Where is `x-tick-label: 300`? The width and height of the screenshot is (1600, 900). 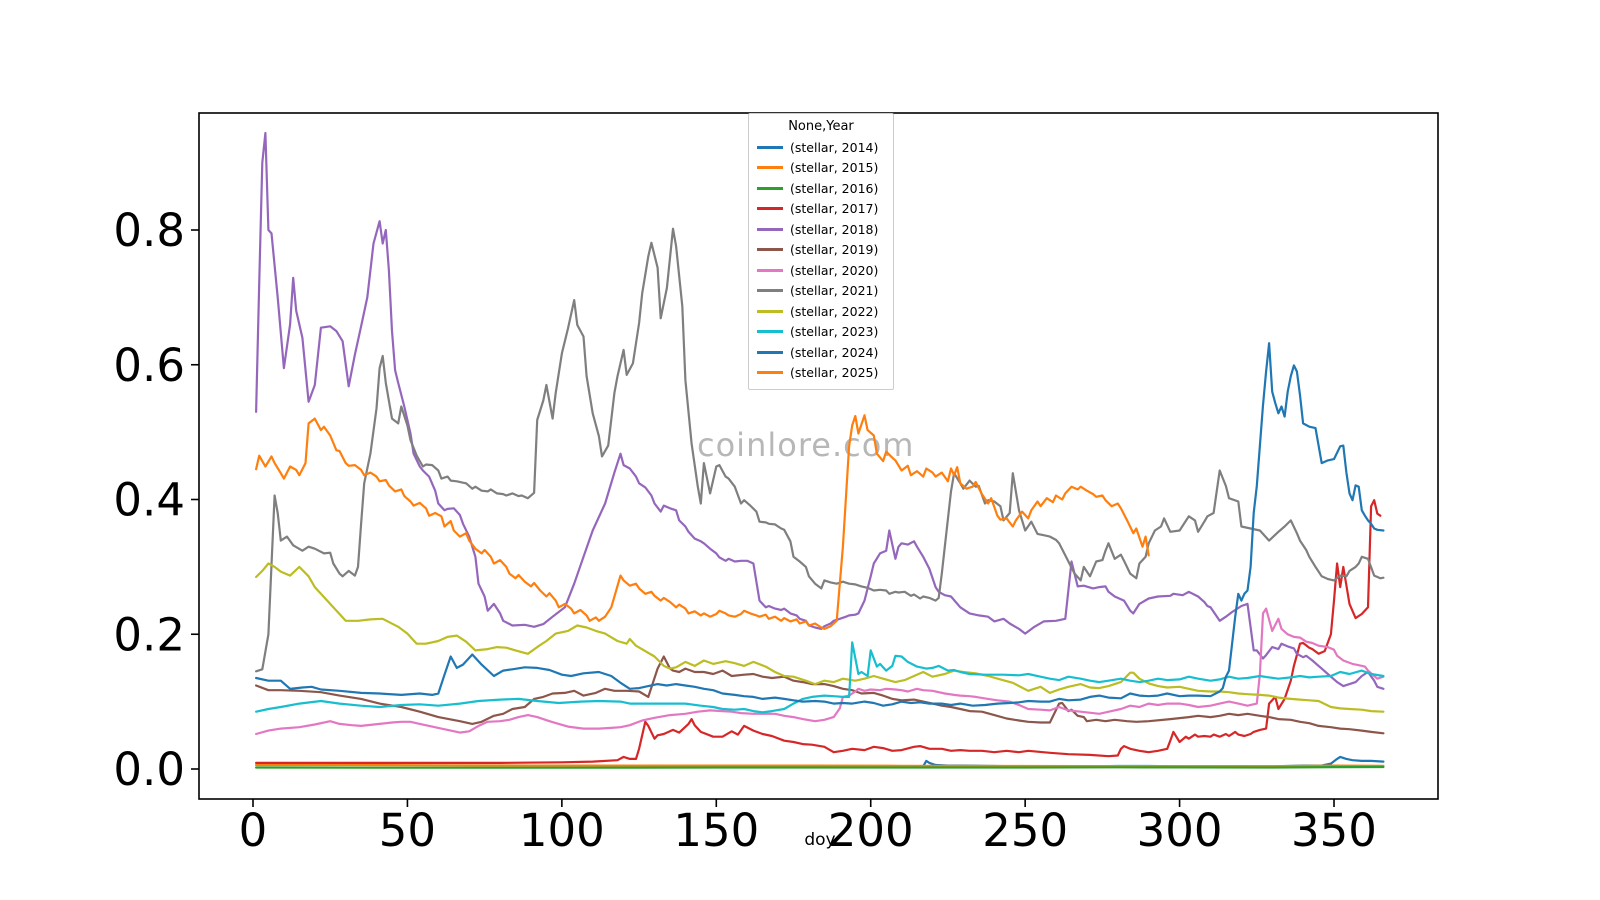 x-tick-label: 300 is located at coordinates (1180, 830).